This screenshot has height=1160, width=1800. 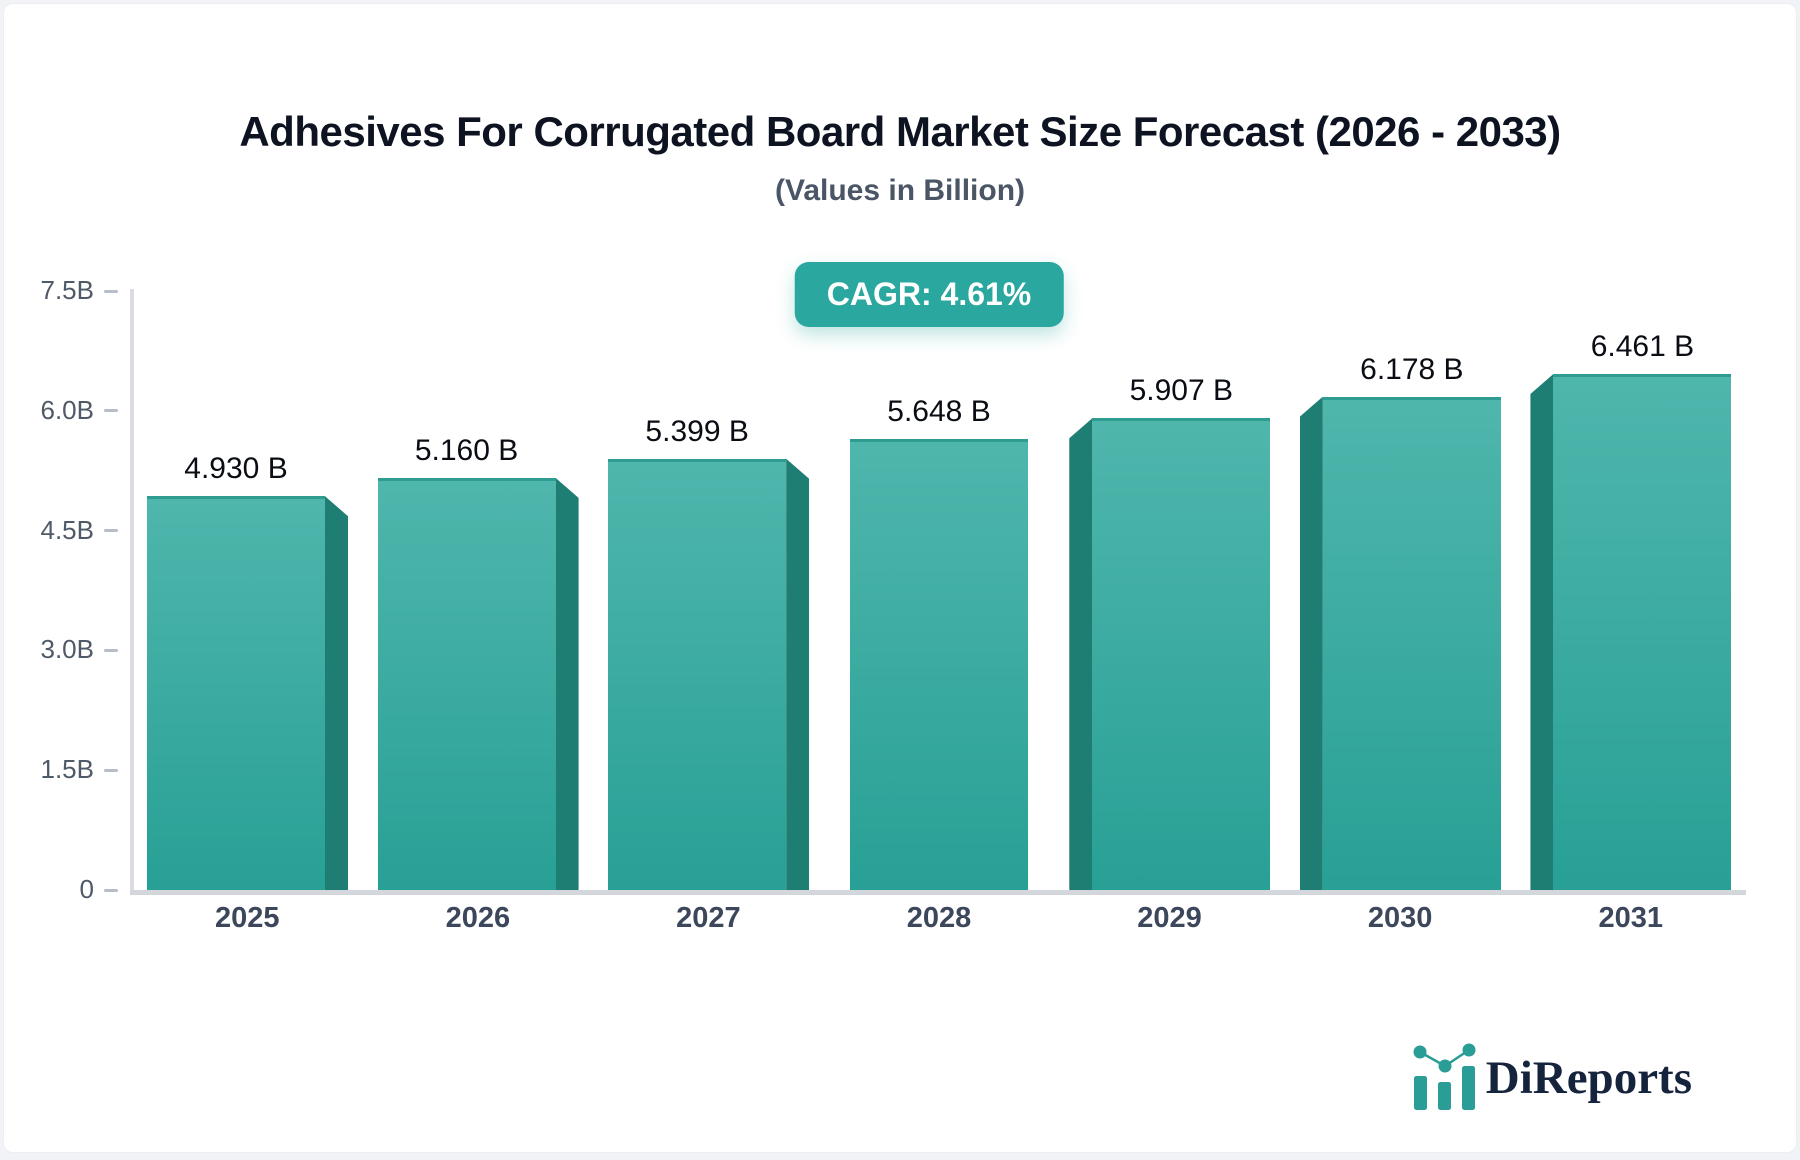 What do you see at coordinates (939, 918) in the screenshot?
I see `x-axis-label-2028: 2028` at bounding box center [939, 918].